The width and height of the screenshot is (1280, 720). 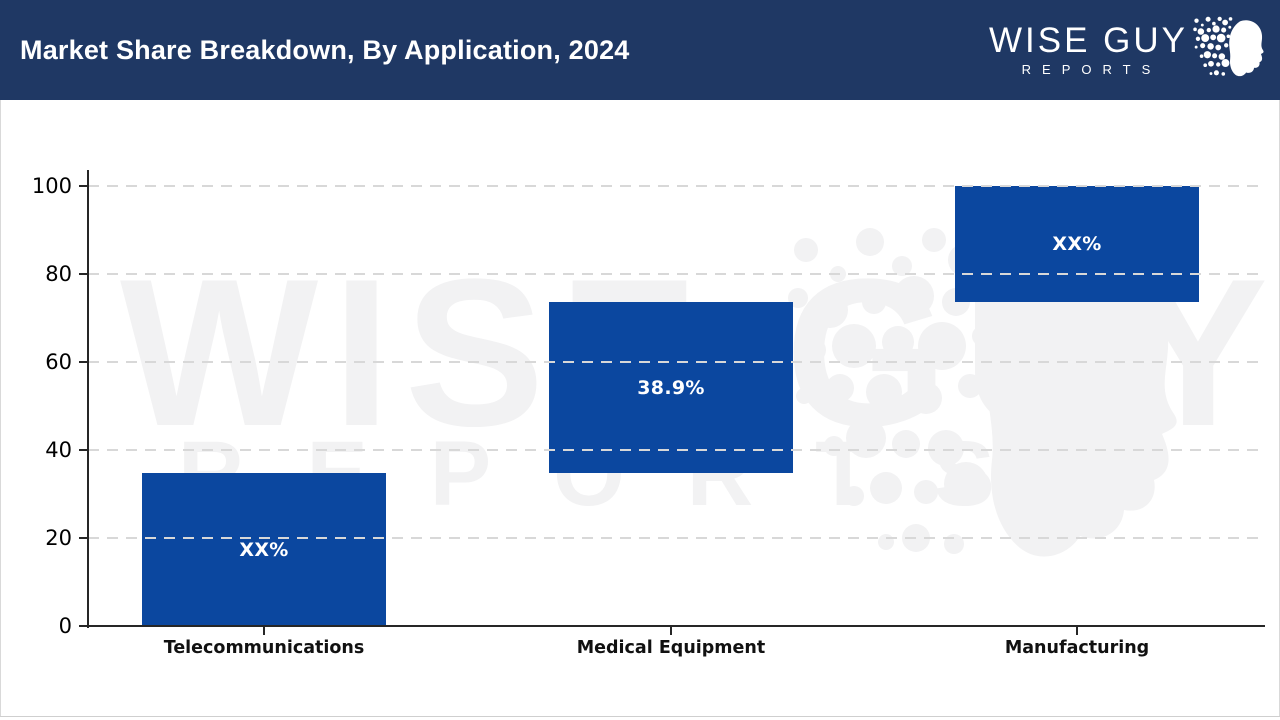 What do you see at coordinates (58, 362) in the screenshot?
I see `y-tick-label-60: 60` at bounding box center [58, 362].